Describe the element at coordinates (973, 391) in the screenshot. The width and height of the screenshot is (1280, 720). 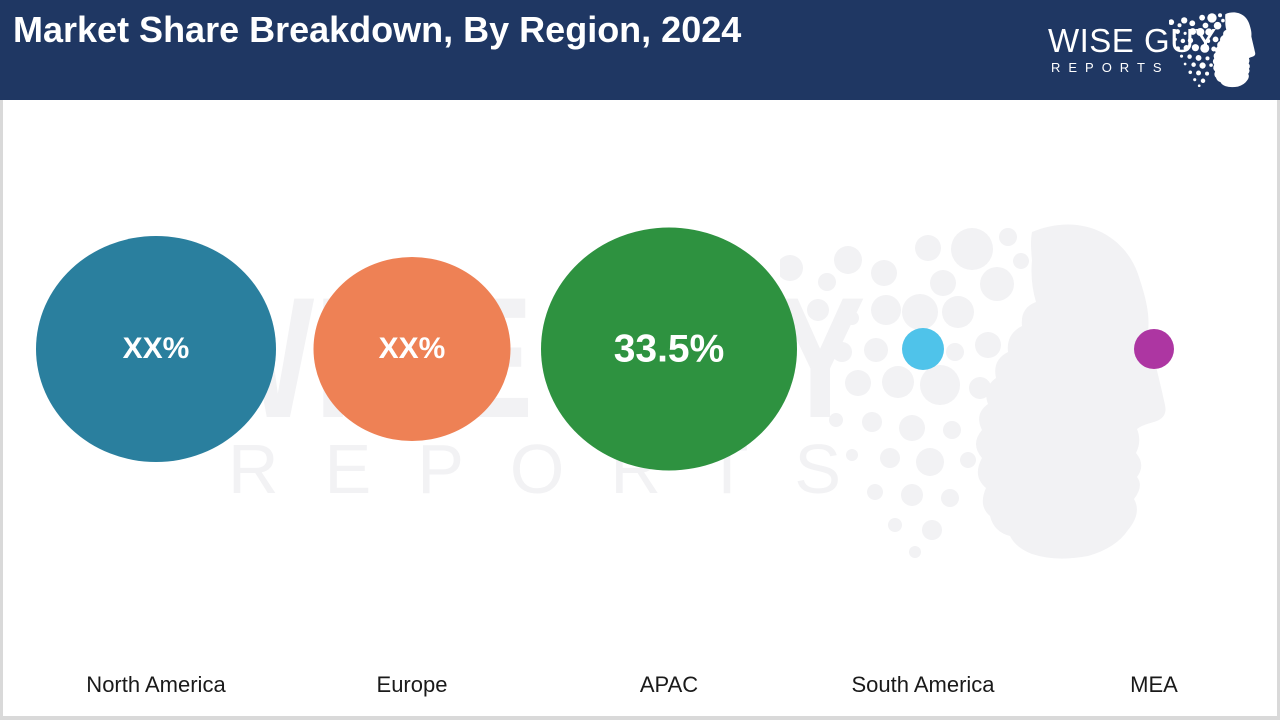
I see `watermark-face-icon` at that location.